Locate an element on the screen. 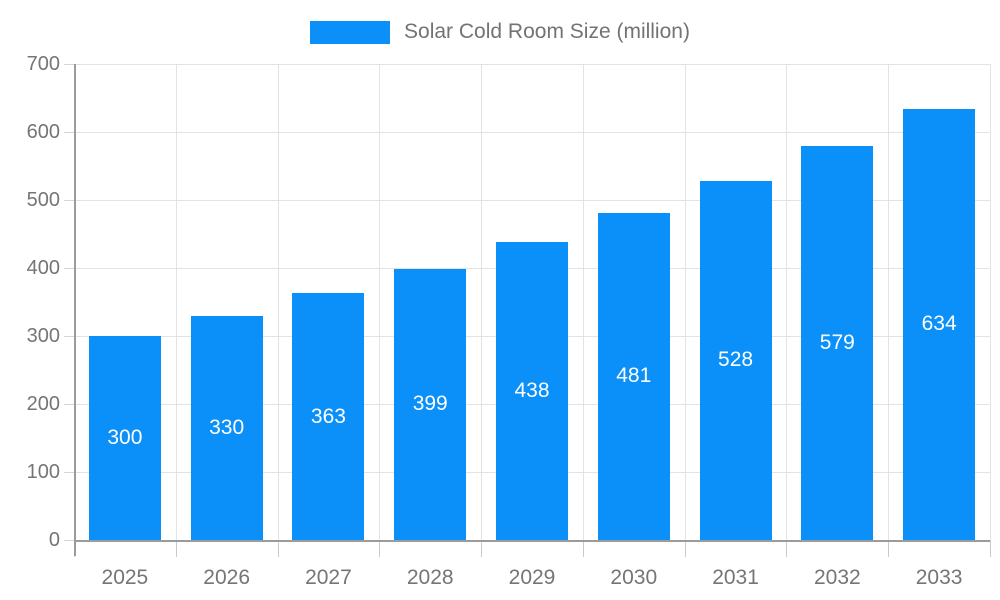  bar-value-label: 438 is located at coordinates (532, 391).